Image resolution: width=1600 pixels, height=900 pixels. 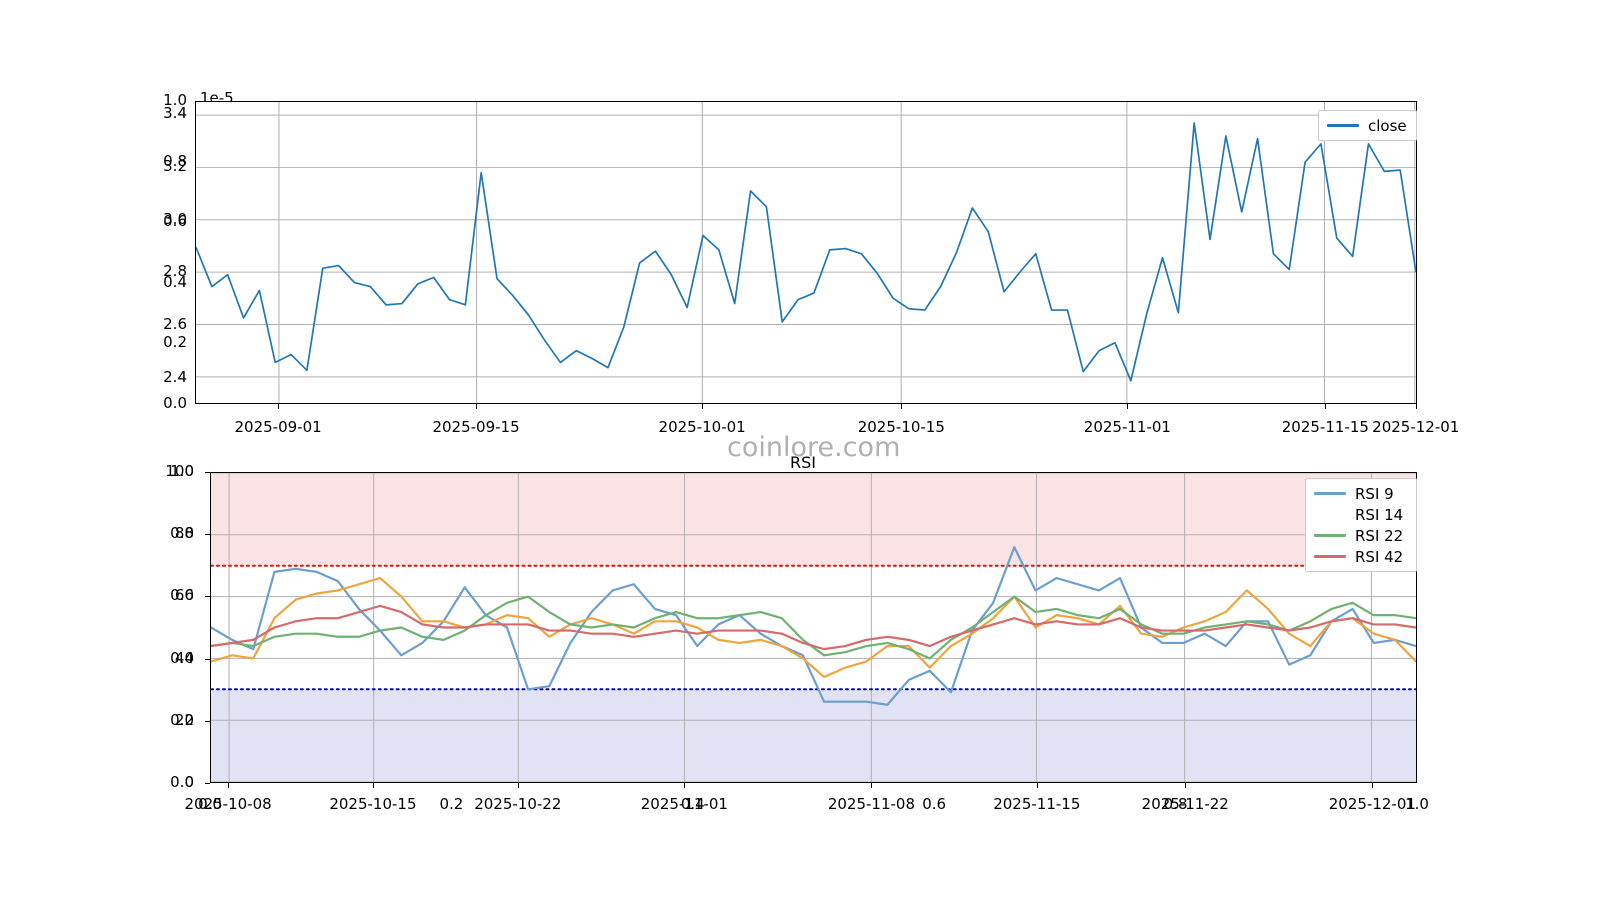 What do you see at coordinates (175, 165) in the screenshot?
I see `price-y-tick-3.2: 3.2` at bounding box center [175, 165].